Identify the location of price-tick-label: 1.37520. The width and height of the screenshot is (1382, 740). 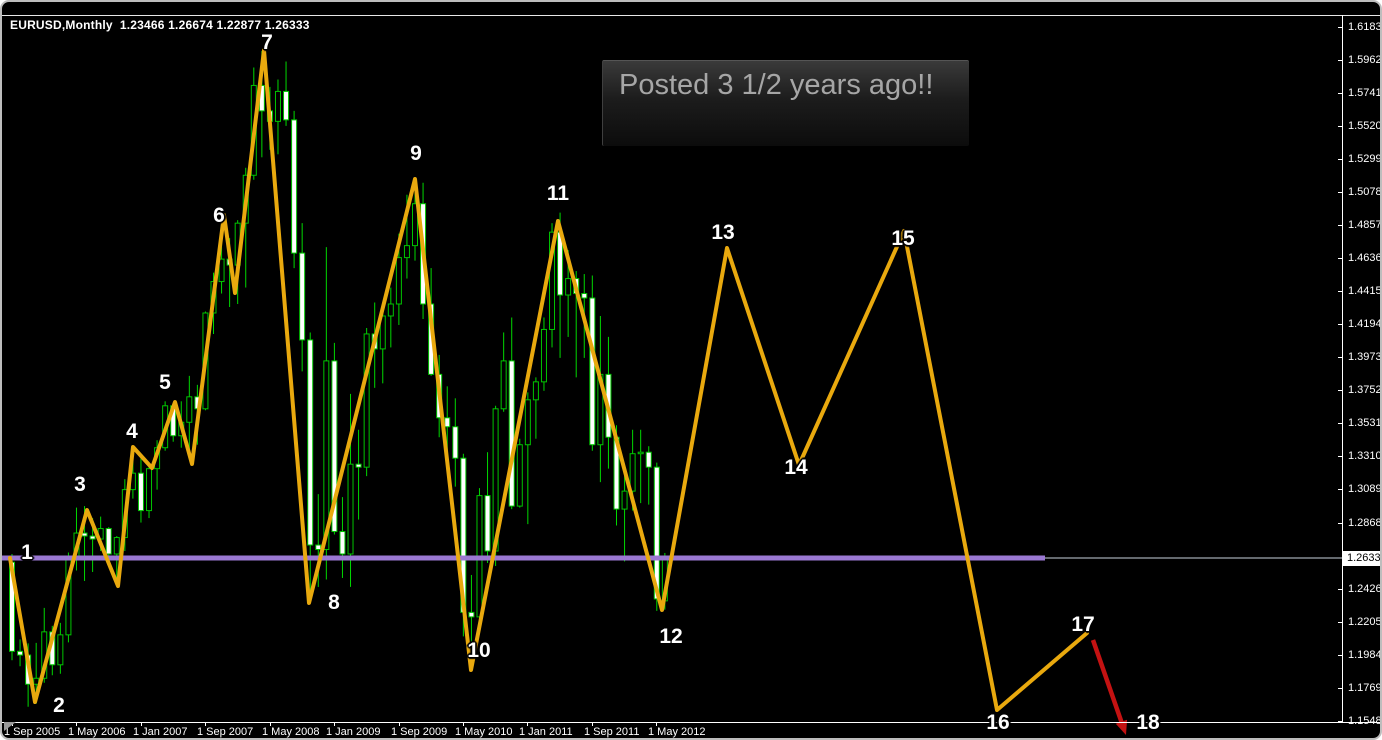
(1365, 390).